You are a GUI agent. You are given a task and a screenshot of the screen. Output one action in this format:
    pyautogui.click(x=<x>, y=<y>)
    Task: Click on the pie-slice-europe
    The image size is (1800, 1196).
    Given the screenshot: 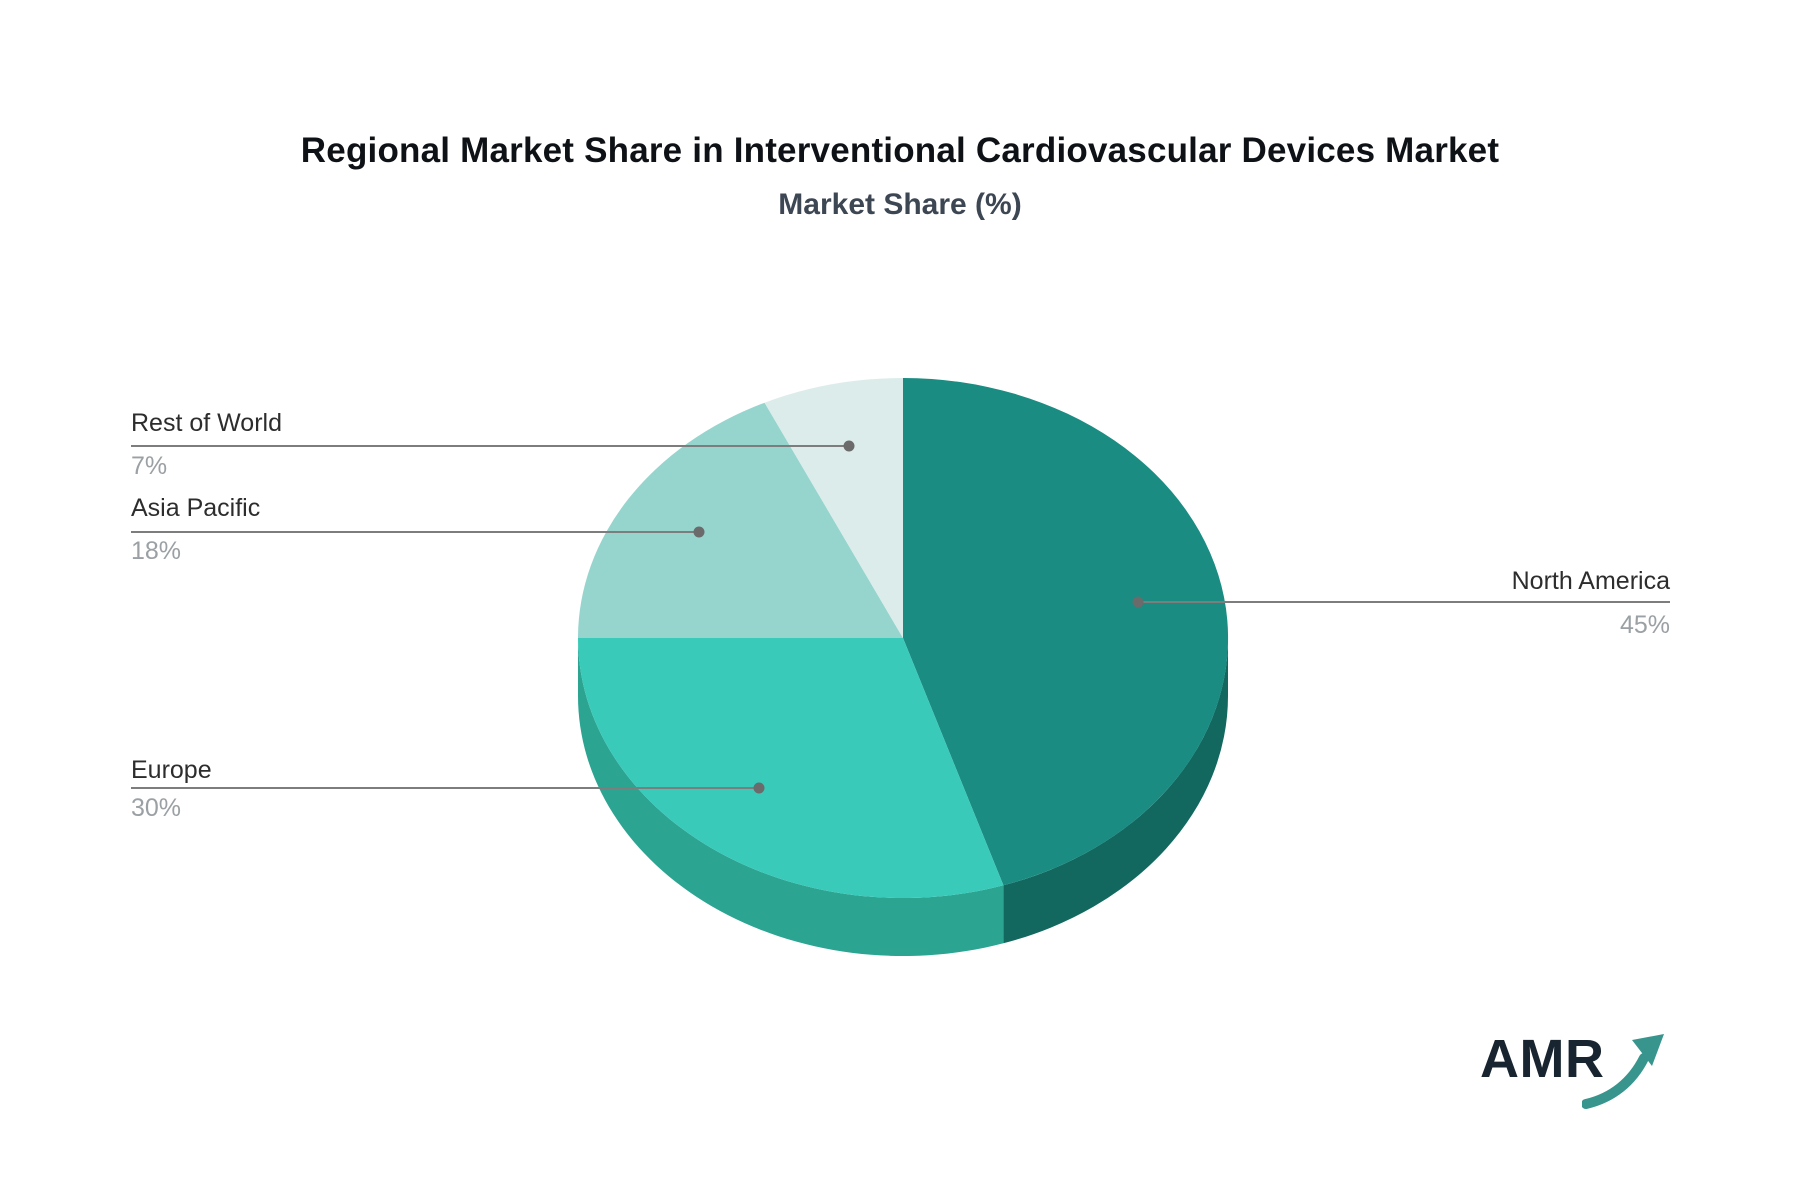 What is the action you would take?
    pyautogui.click(x=791, y=768)
    